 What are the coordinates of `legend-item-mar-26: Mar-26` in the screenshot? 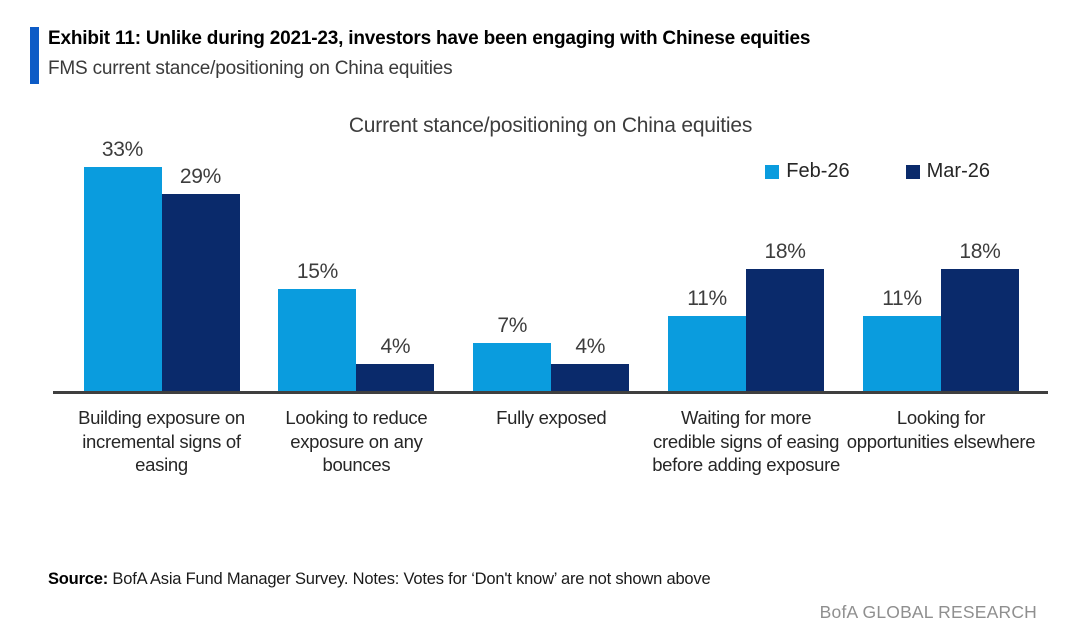 It's located at (947, 171).